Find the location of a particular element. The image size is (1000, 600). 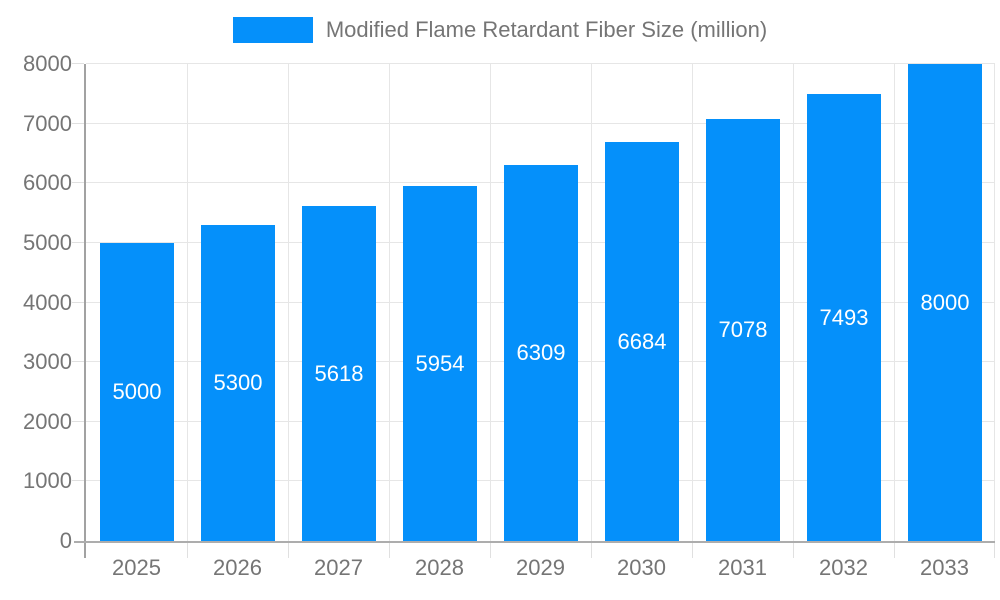

bar-value-label: 5300 is located at coordinates (238, 382).